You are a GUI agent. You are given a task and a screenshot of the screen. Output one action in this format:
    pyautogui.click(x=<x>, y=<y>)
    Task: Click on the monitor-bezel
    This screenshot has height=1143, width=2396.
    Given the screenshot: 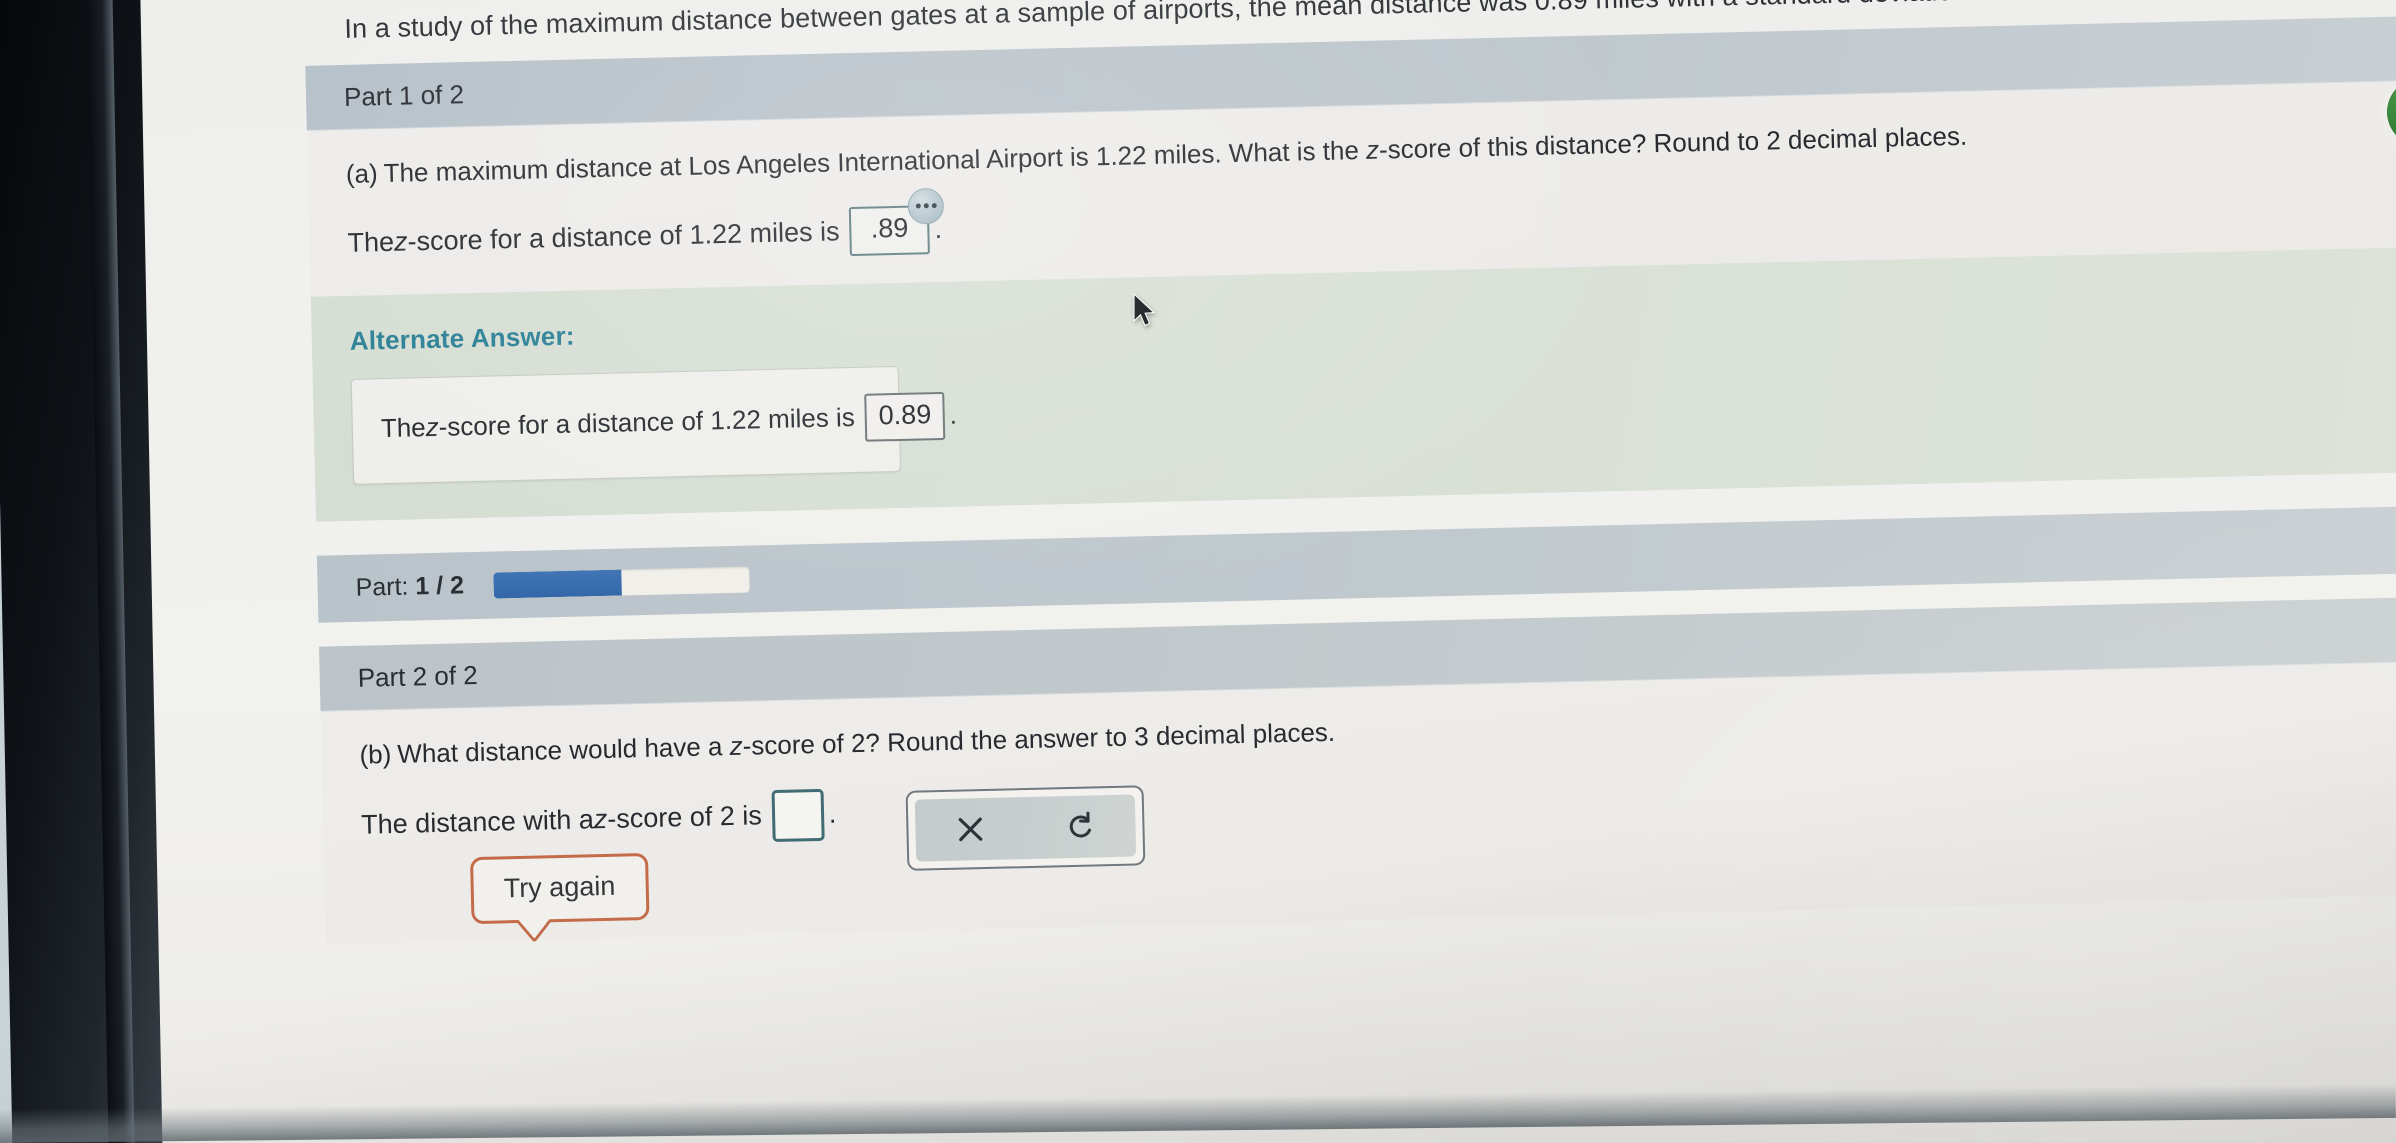 What is the action you would take?
    pyautogui.click(x=82, y=571)
    